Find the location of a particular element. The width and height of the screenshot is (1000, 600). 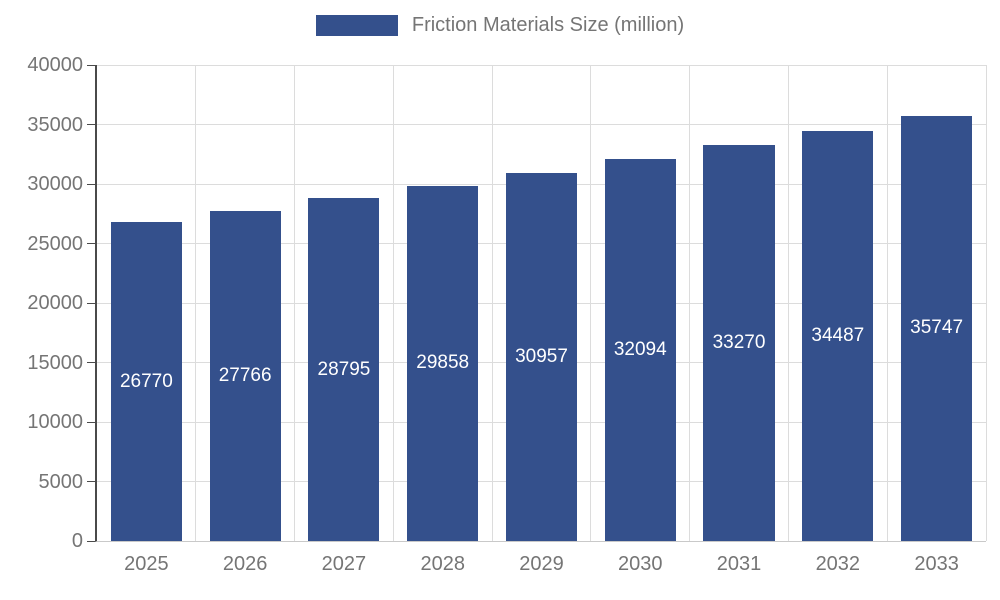

bar-value-label: 35747 is located at coordinates (937, 328).